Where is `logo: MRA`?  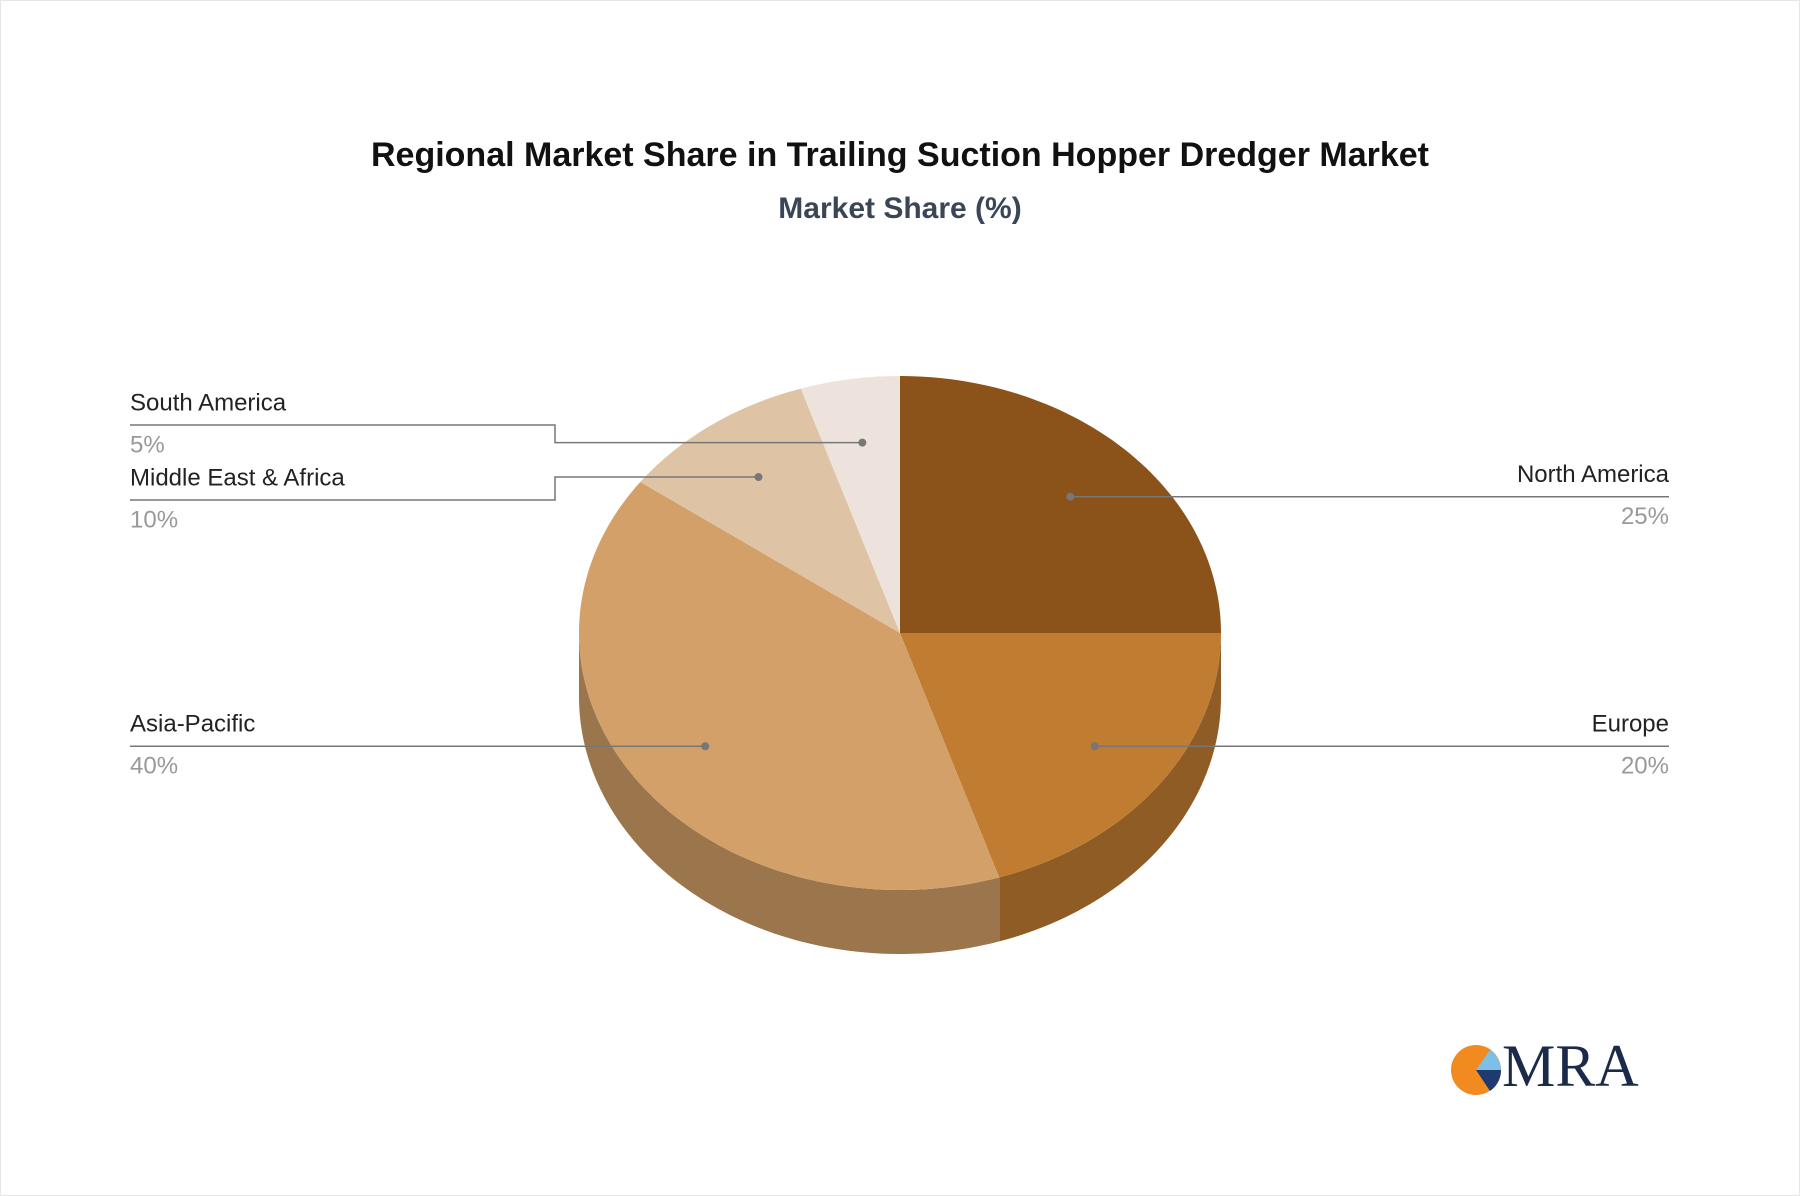
logo: MRA is located at coordinates (1545, 1066).